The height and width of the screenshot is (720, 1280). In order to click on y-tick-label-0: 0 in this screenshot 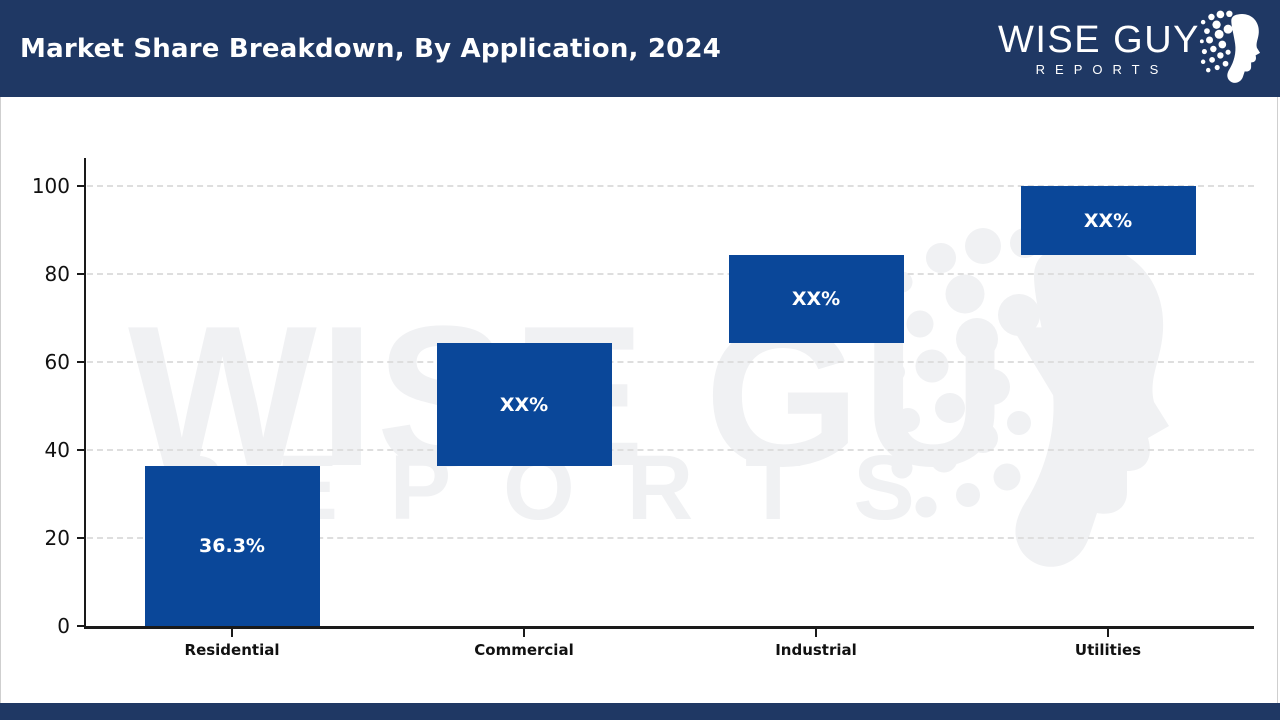, I will do `click(63, 626)`.